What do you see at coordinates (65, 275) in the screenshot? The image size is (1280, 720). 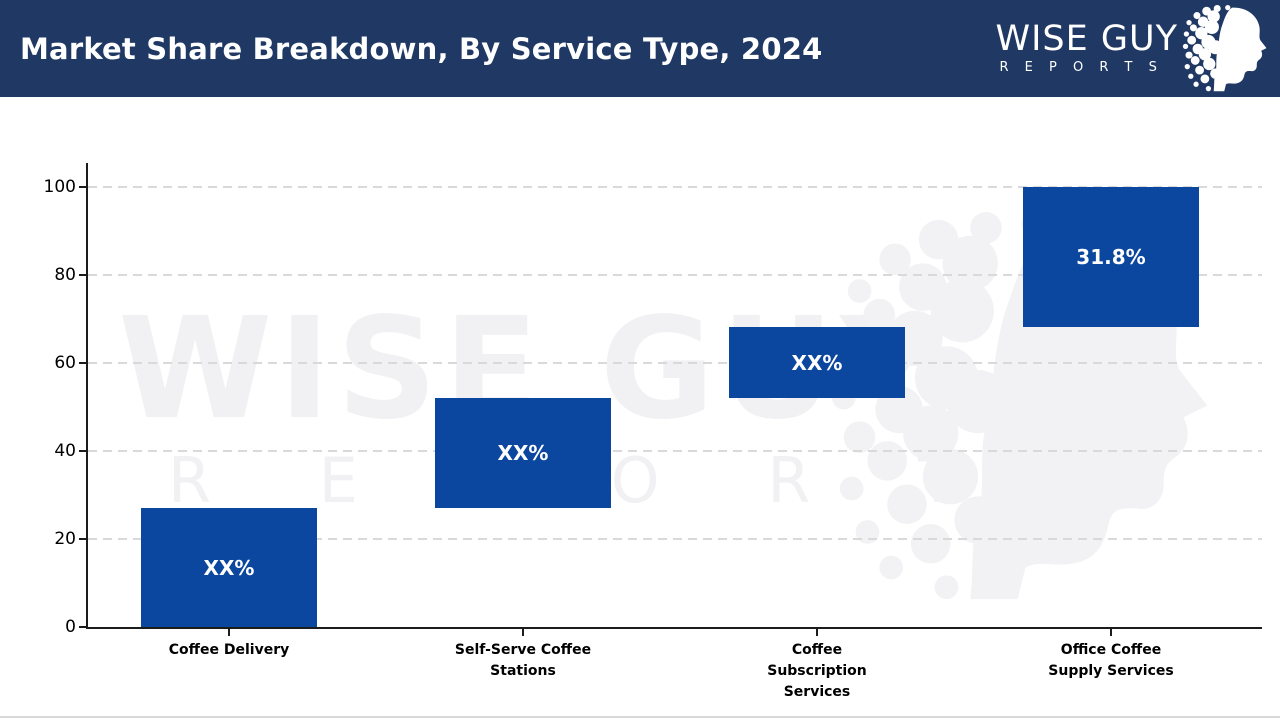 I see `y-tick-label: 80` at bounding box center [65, 275].